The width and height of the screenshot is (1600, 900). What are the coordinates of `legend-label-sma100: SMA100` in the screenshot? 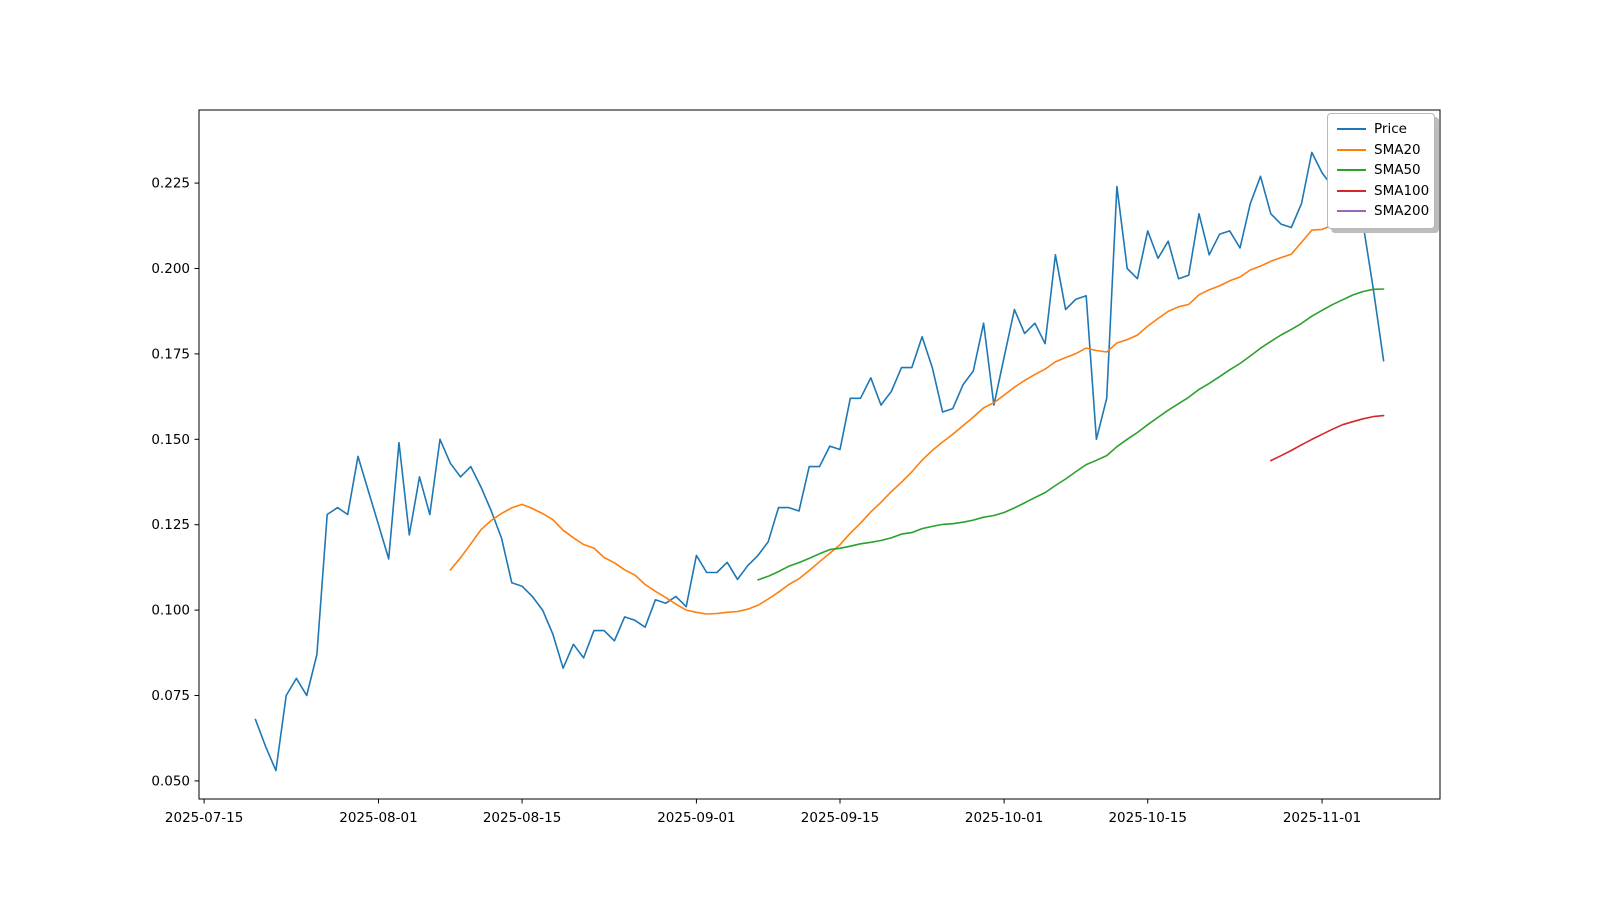 It's located at (1402, 190).